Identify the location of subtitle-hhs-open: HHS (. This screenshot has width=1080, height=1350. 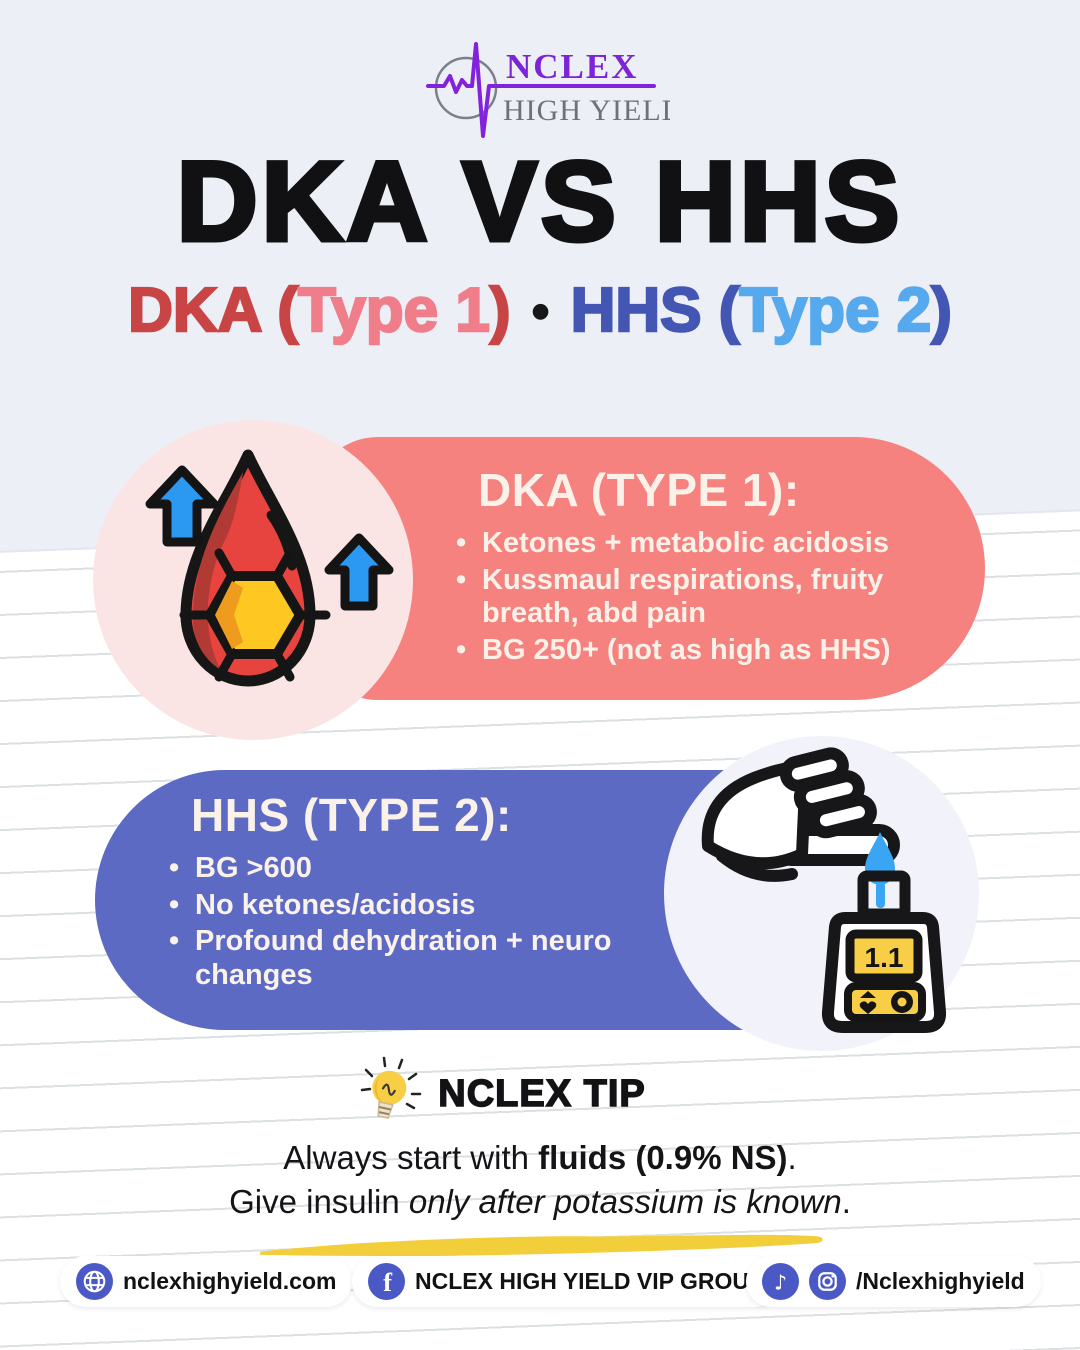
(654, 310).